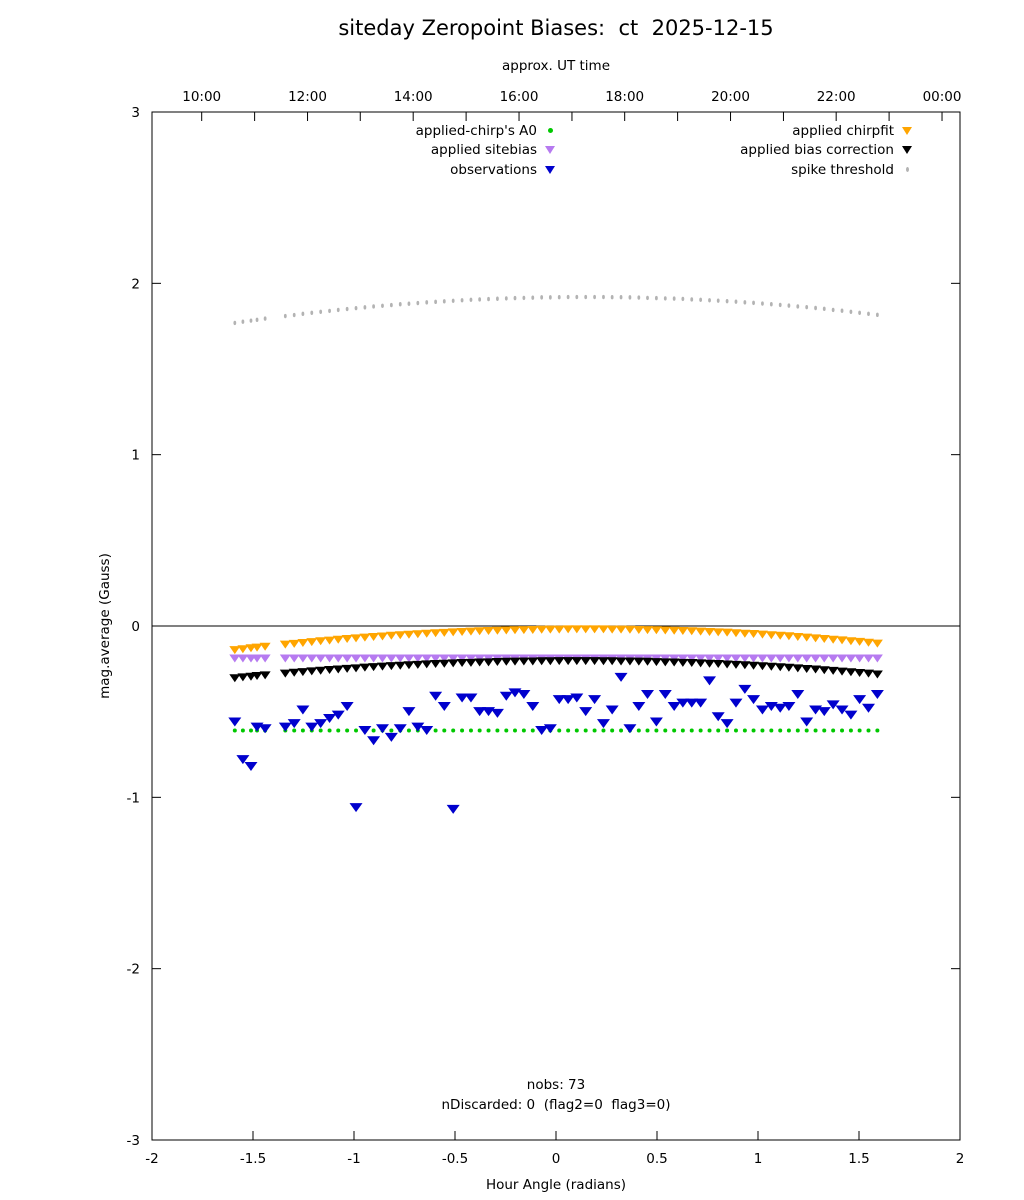 Image resolution: width=1024 pixels, height=1200 pixels. I want to click on legend-entry-a0: applied-chirp's A0, so click(410, 131).